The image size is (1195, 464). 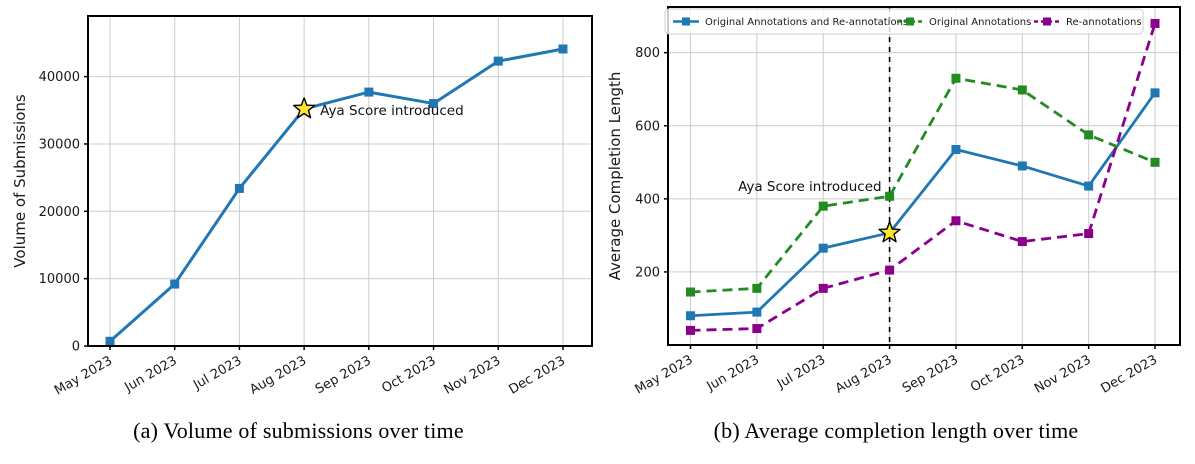 I want to click on y-tick-label: 40000, so click(x=59, y=77).